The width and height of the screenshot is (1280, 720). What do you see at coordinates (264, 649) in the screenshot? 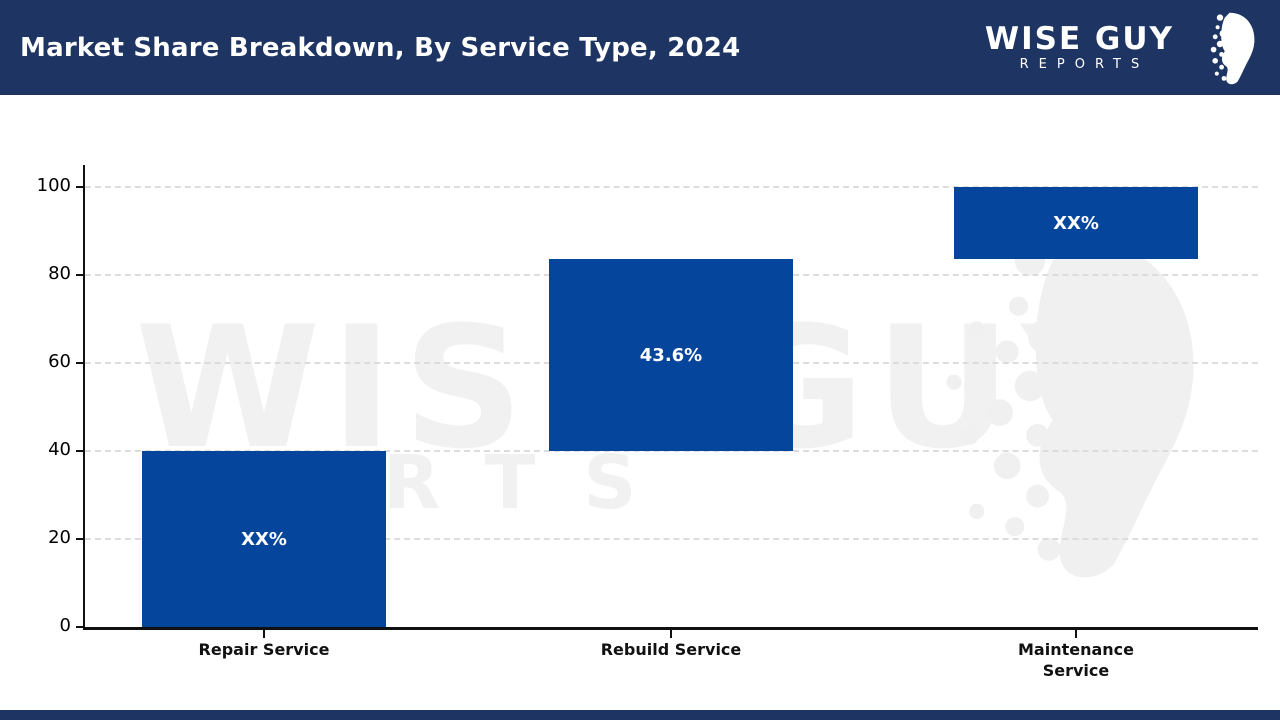
I see `x-axis-label-1: Repair Service` at bounding box center [264, 649].